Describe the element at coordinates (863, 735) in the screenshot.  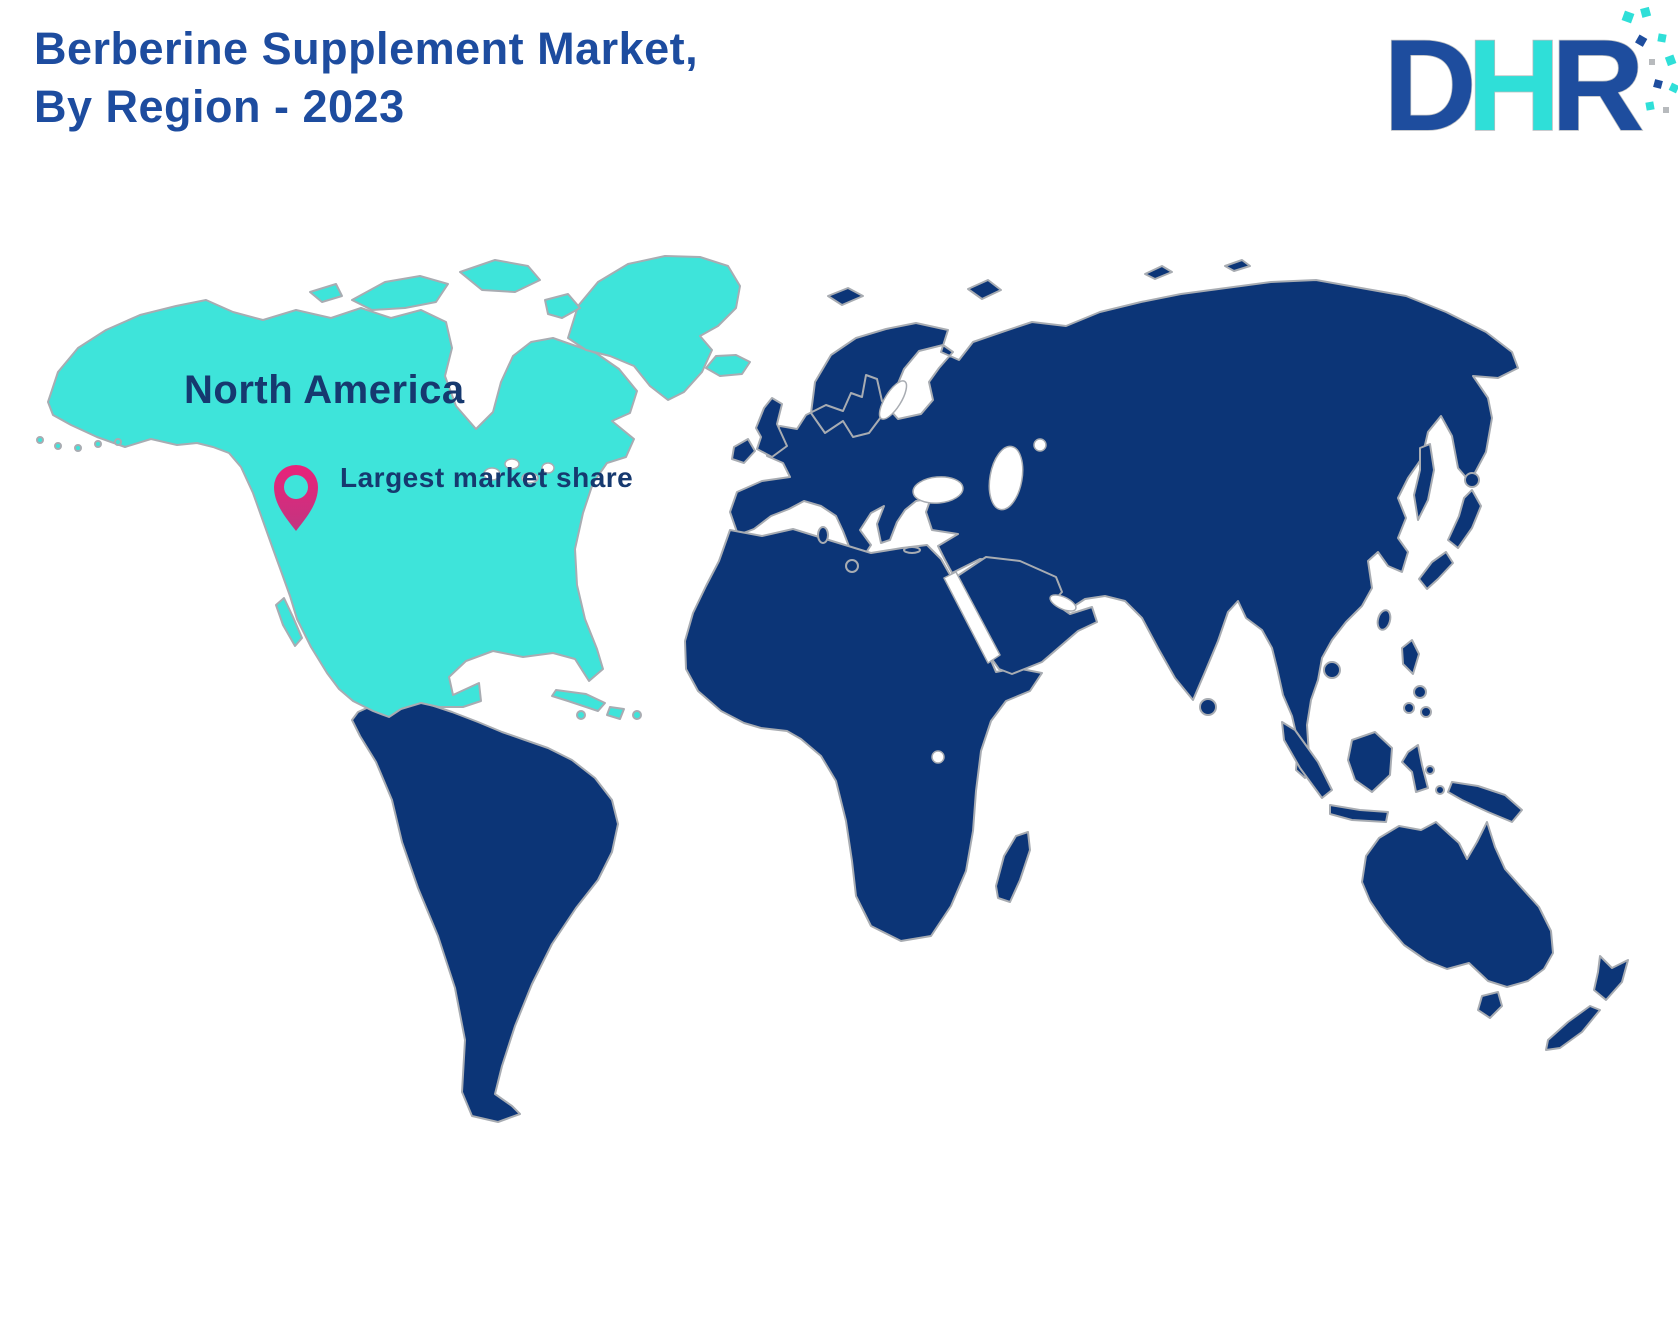
I see `landmass-africa` at that location.